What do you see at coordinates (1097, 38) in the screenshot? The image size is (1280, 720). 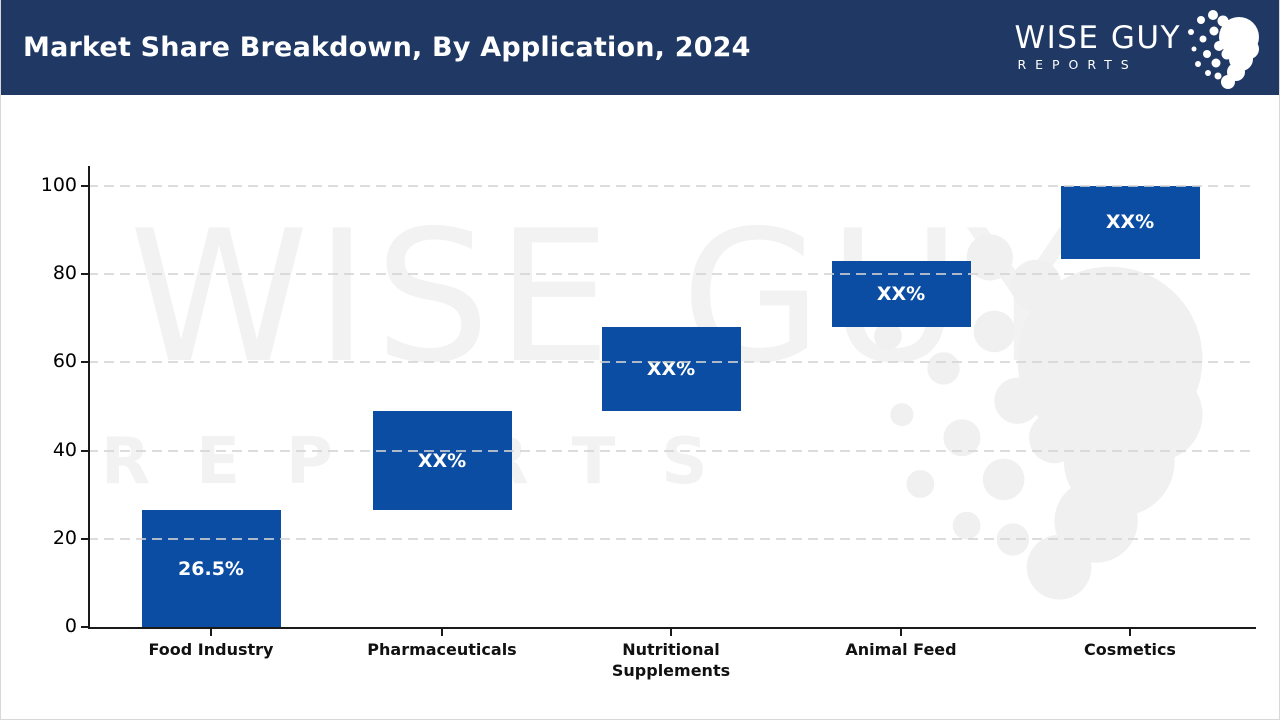 I see `logo-wordmark: WISE GUY` at bounding box center [1097, 38].